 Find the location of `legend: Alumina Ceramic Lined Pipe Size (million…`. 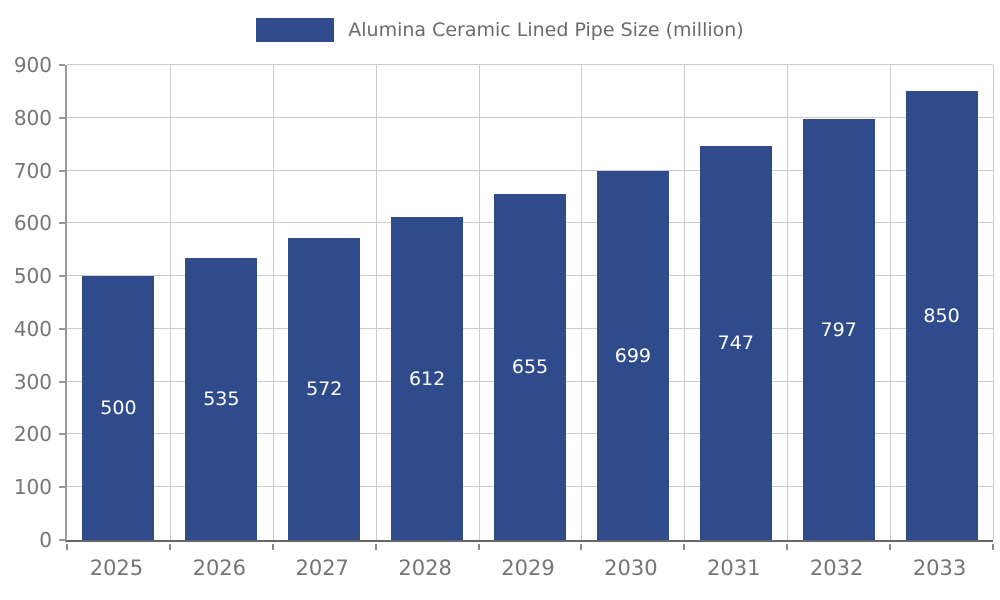

legend: Alumina Ceramic Lined Pipe Size (million… is located at coordinates (500, 30).